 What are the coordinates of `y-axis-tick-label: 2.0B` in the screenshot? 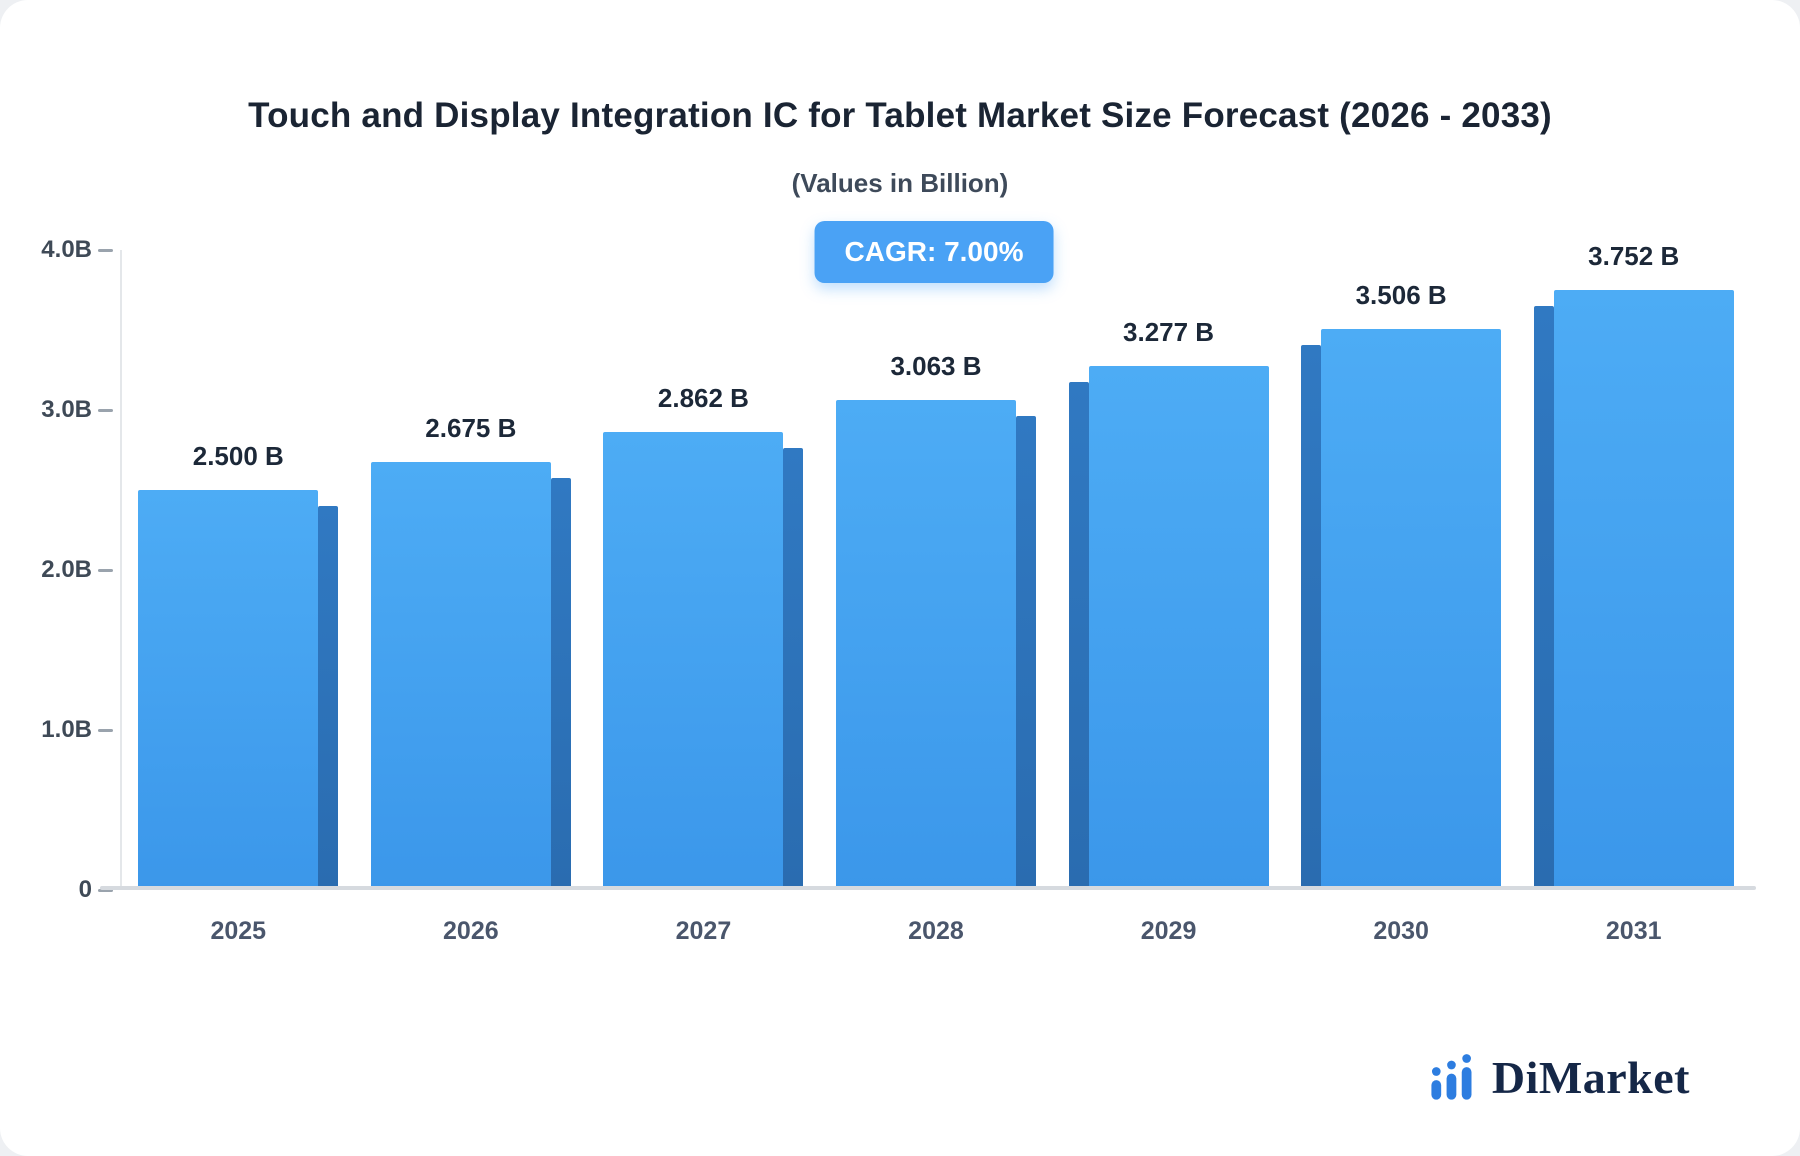 It's located at (66, 569).